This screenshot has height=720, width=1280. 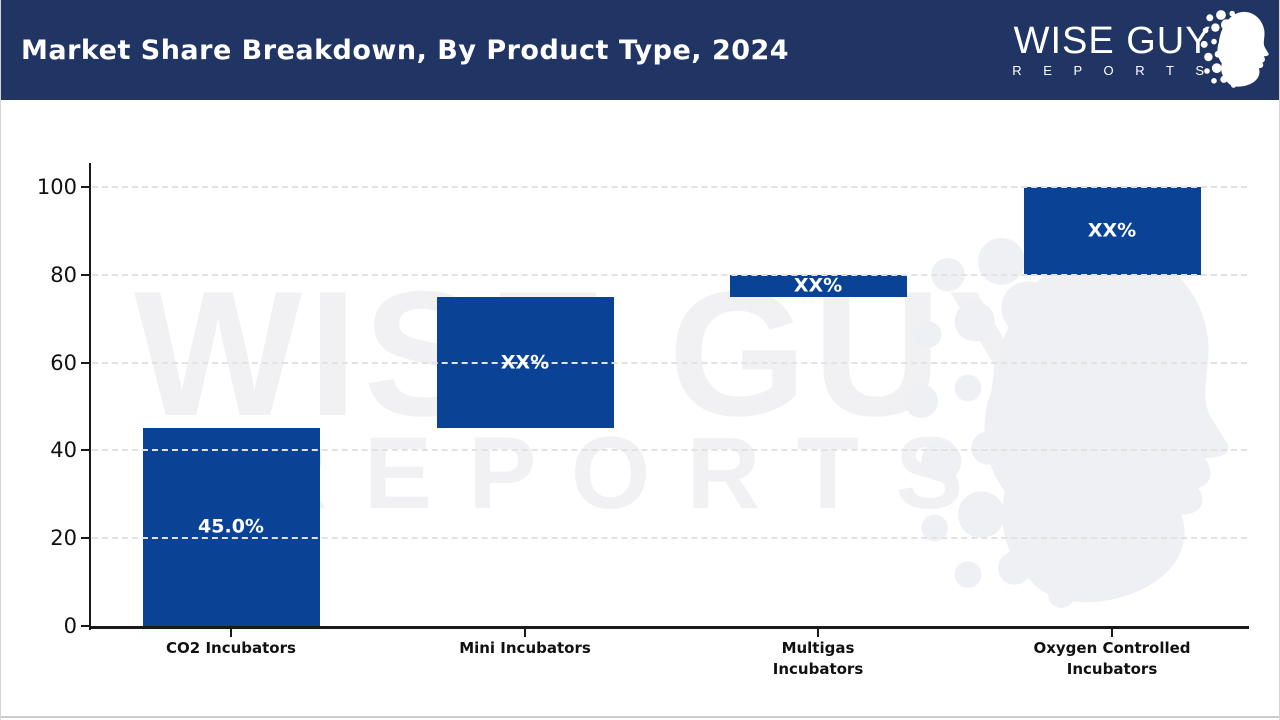 What do you see at coordinates (63, 450) in the screenshot?
I see `y-tick-label-40: 40` at bounding box center [63, 450].